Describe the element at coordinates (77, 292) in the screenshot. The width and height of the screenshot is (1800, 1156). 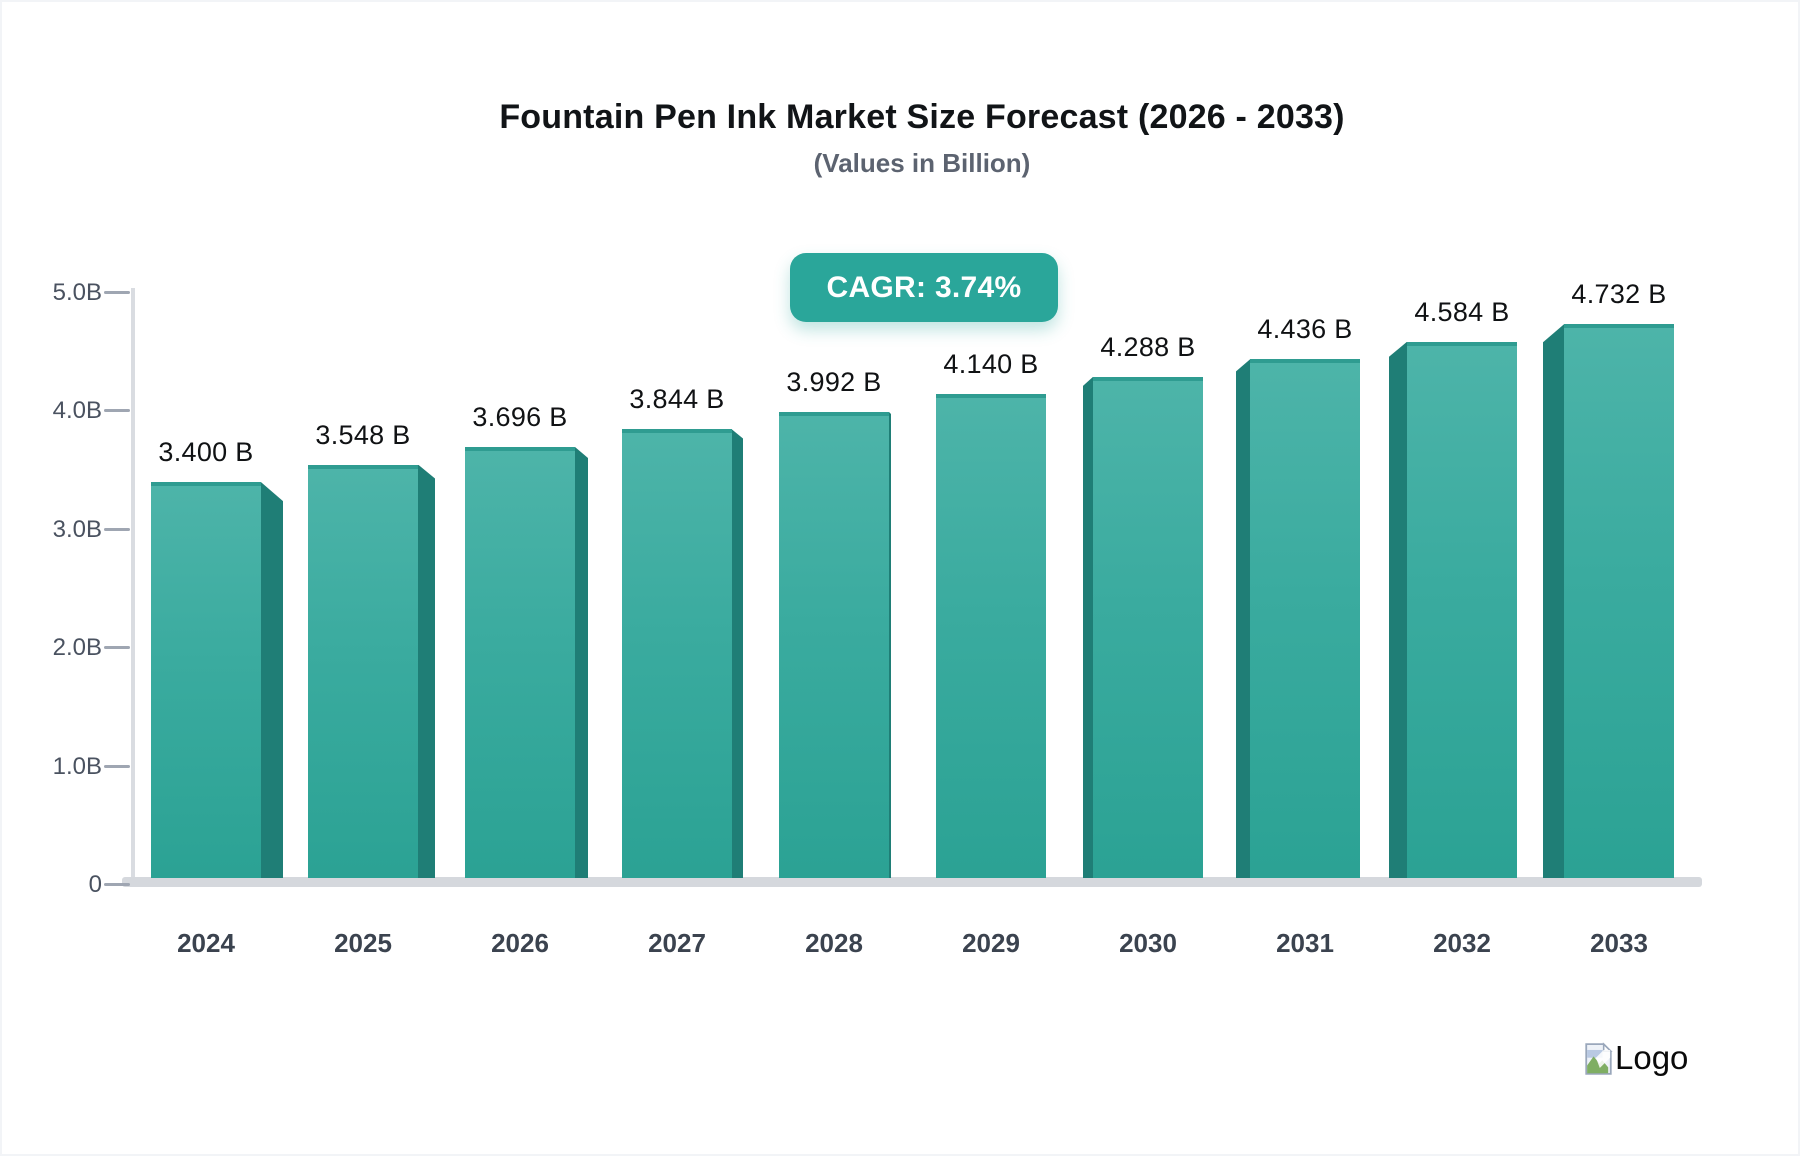
I see `y-tick-label-5.0B: 5.0B` at that location.